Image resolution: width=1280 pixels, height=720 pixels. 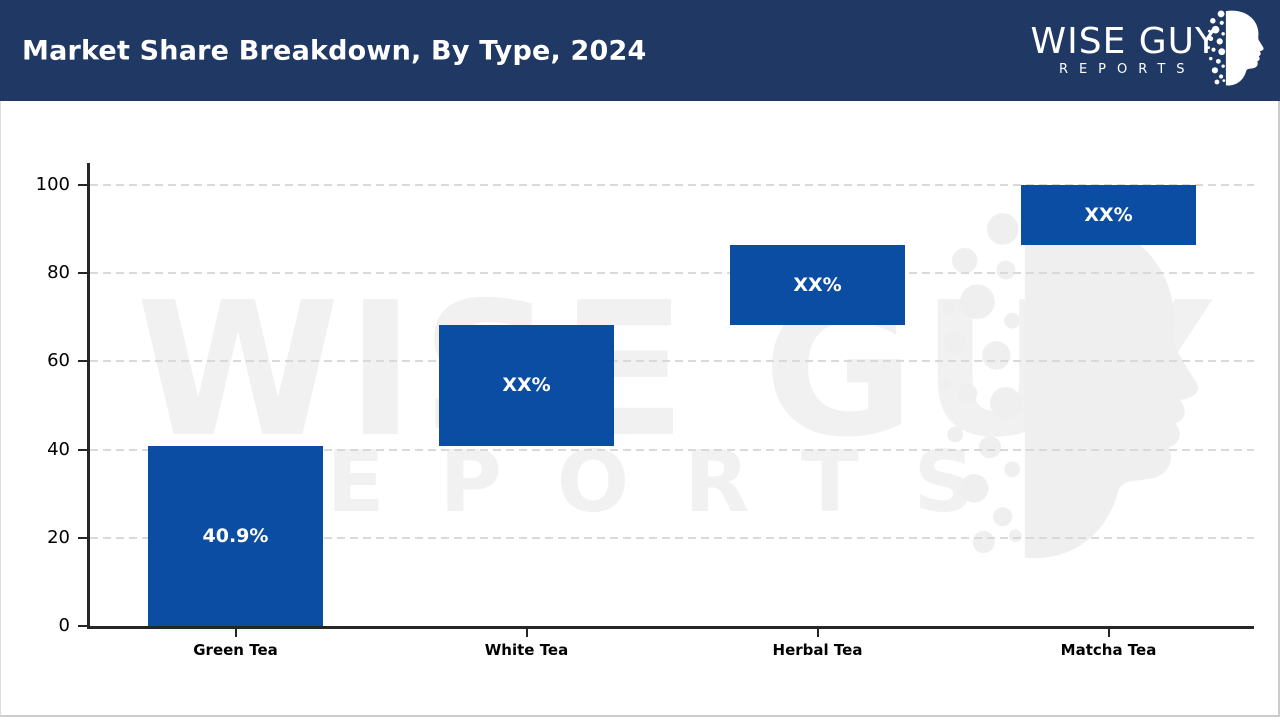 What do you see at coordinates (1127, 69) in the screenshot?
I see `logo-subtitle: REPORTS` at bounding box center [1127, 69].